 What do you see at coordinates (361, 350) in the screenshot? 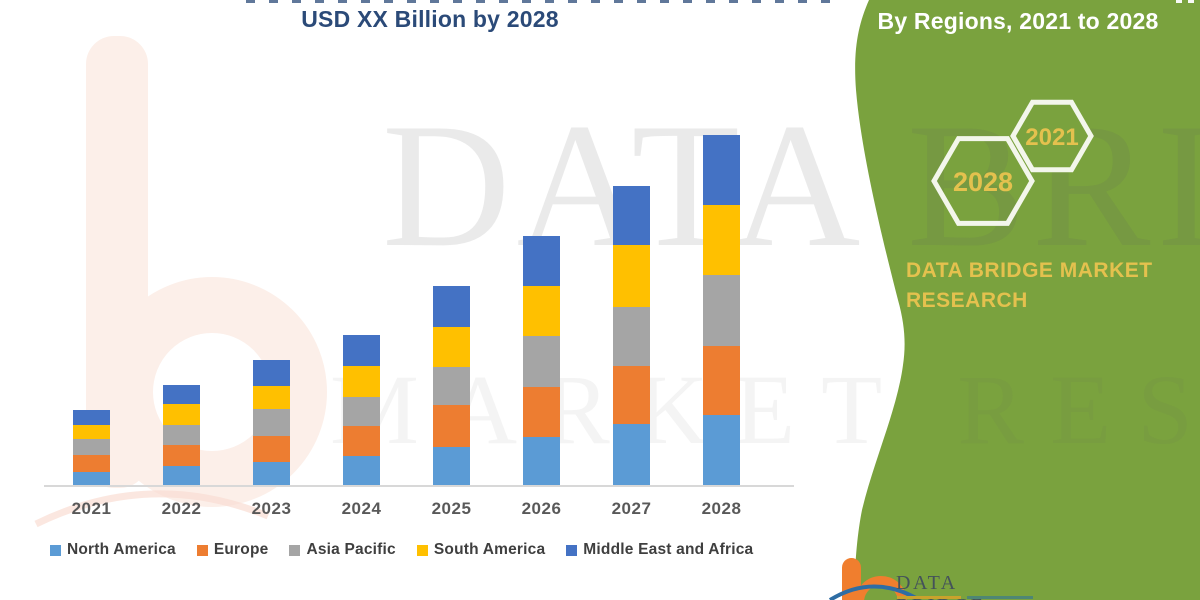
I see `bar-segment-2024-middle-east-and-africa` at bounding box center [361, 350].